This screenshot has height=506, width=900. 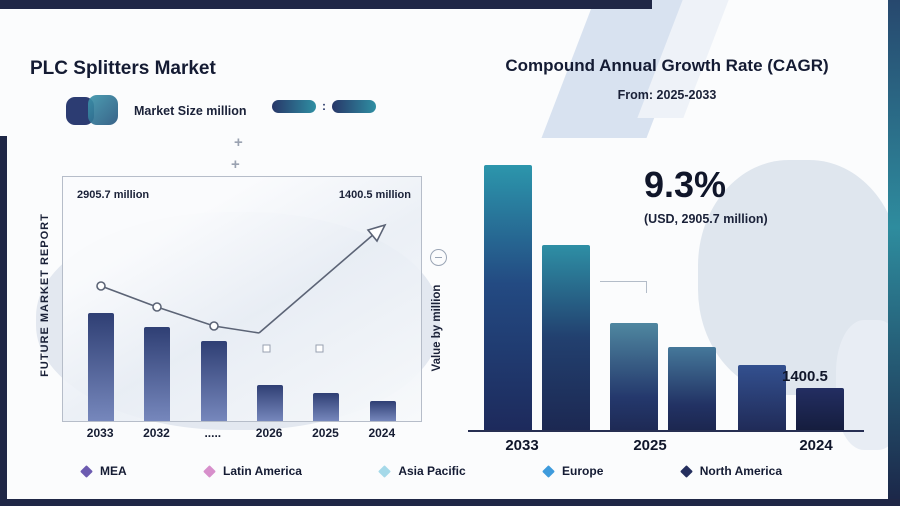 I want to click on year-axis-label: 2033, so click(x=100, y=433).